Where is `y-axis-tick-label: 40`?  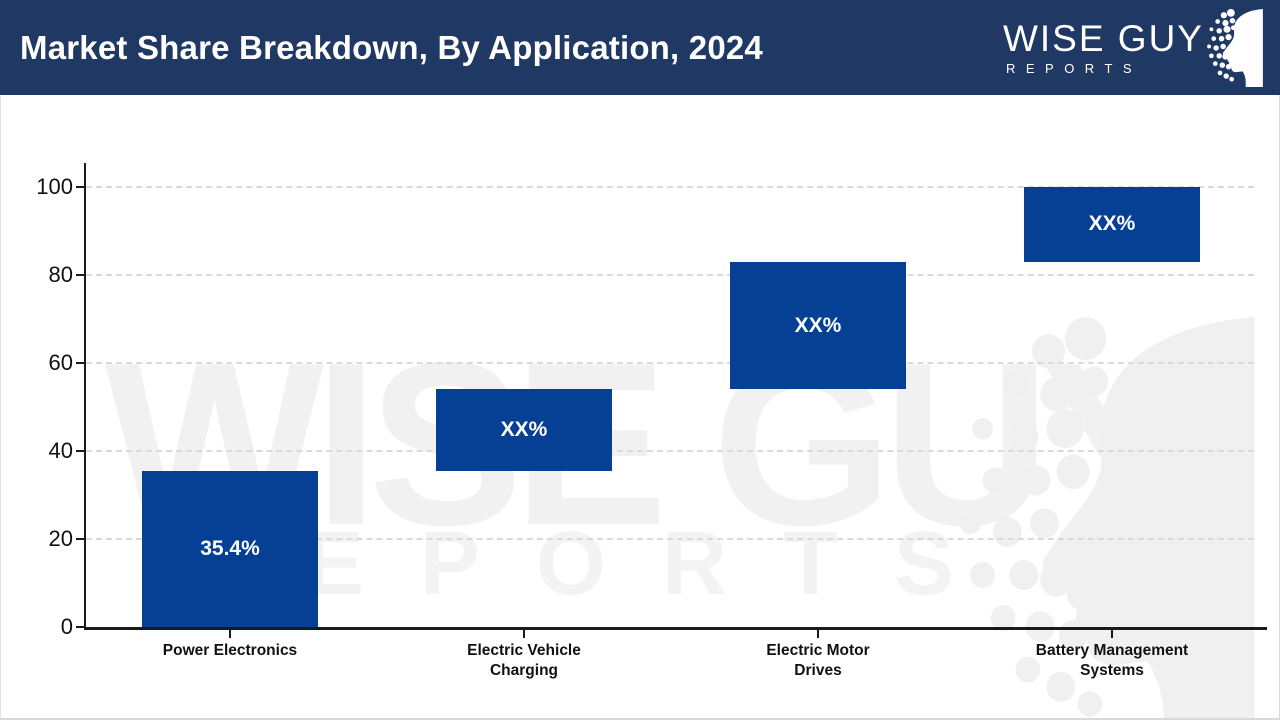
y-axis-tick-label: 40 is located at coordinates (60, 450).